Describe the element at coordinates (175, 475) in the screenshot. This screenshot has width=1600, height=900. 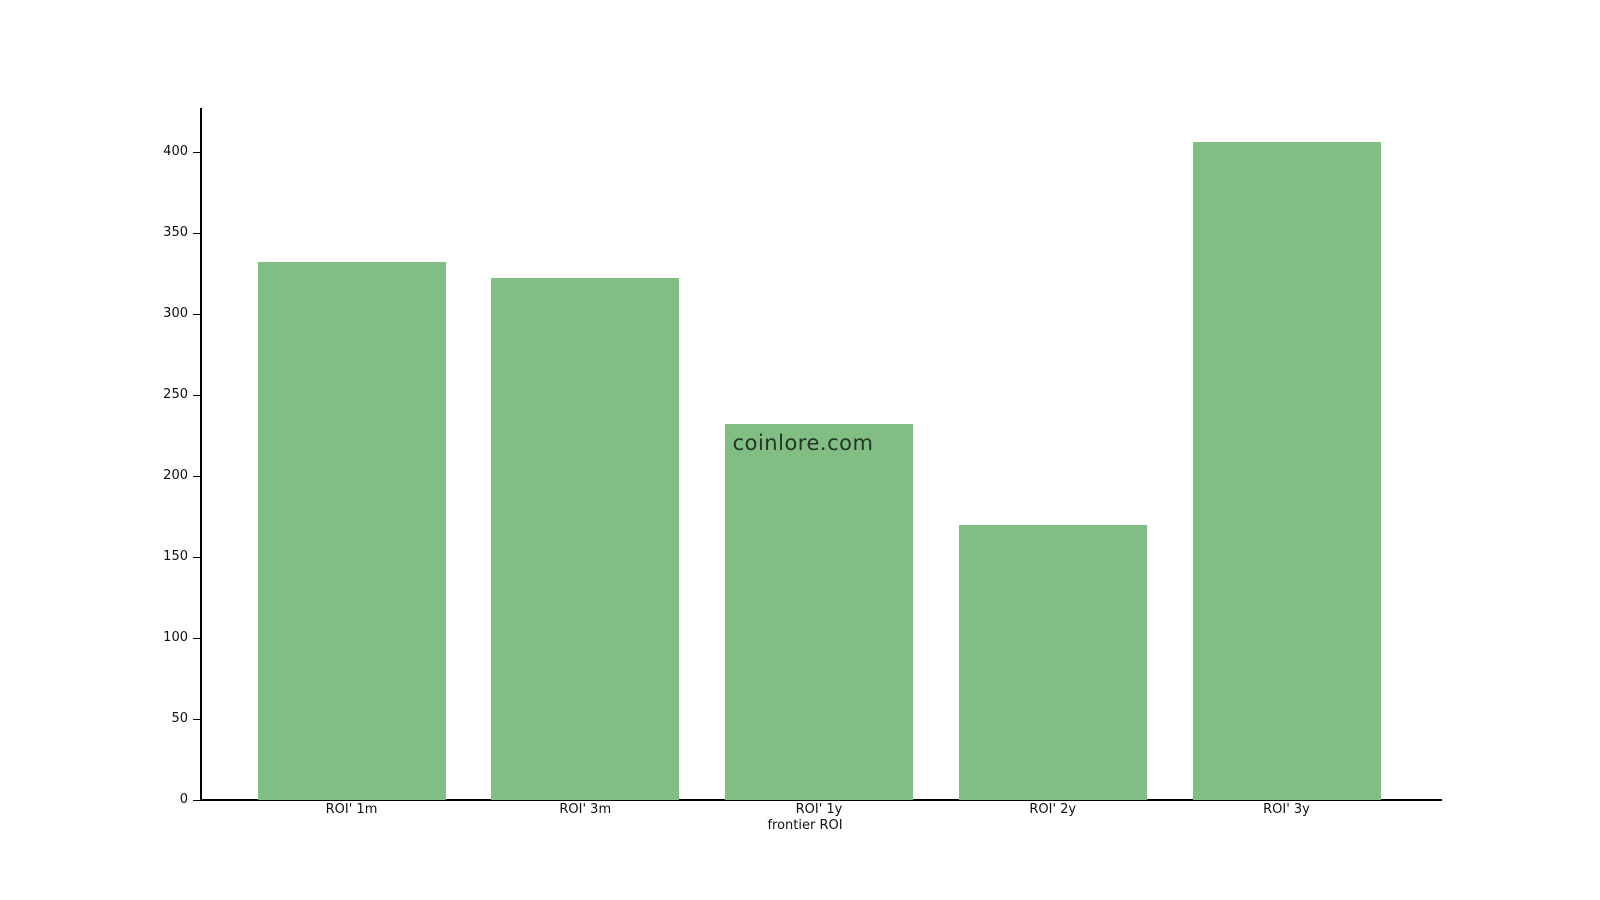
I see `y-tick-label: 200` at that location.